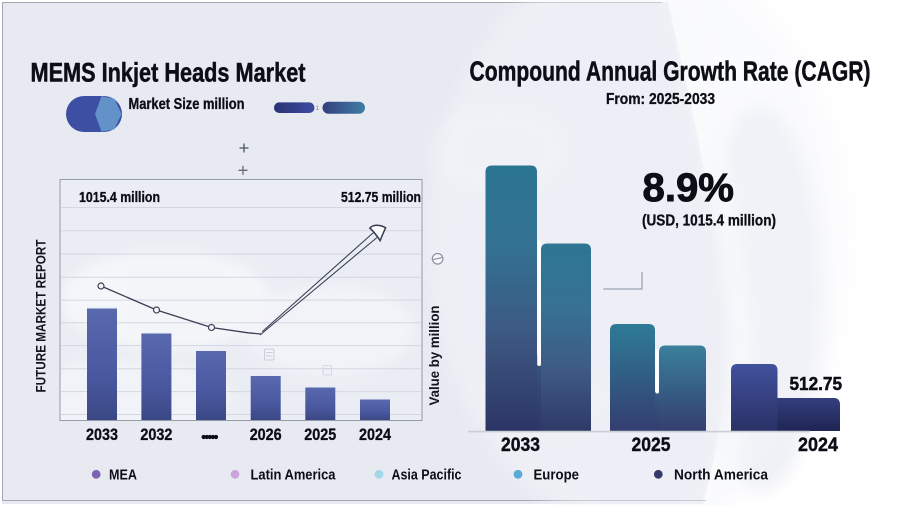  Describe the element at coordinates (709, 221) in the screenshot. I see `svg-text: (USD, 1015.4 million)` at that location.